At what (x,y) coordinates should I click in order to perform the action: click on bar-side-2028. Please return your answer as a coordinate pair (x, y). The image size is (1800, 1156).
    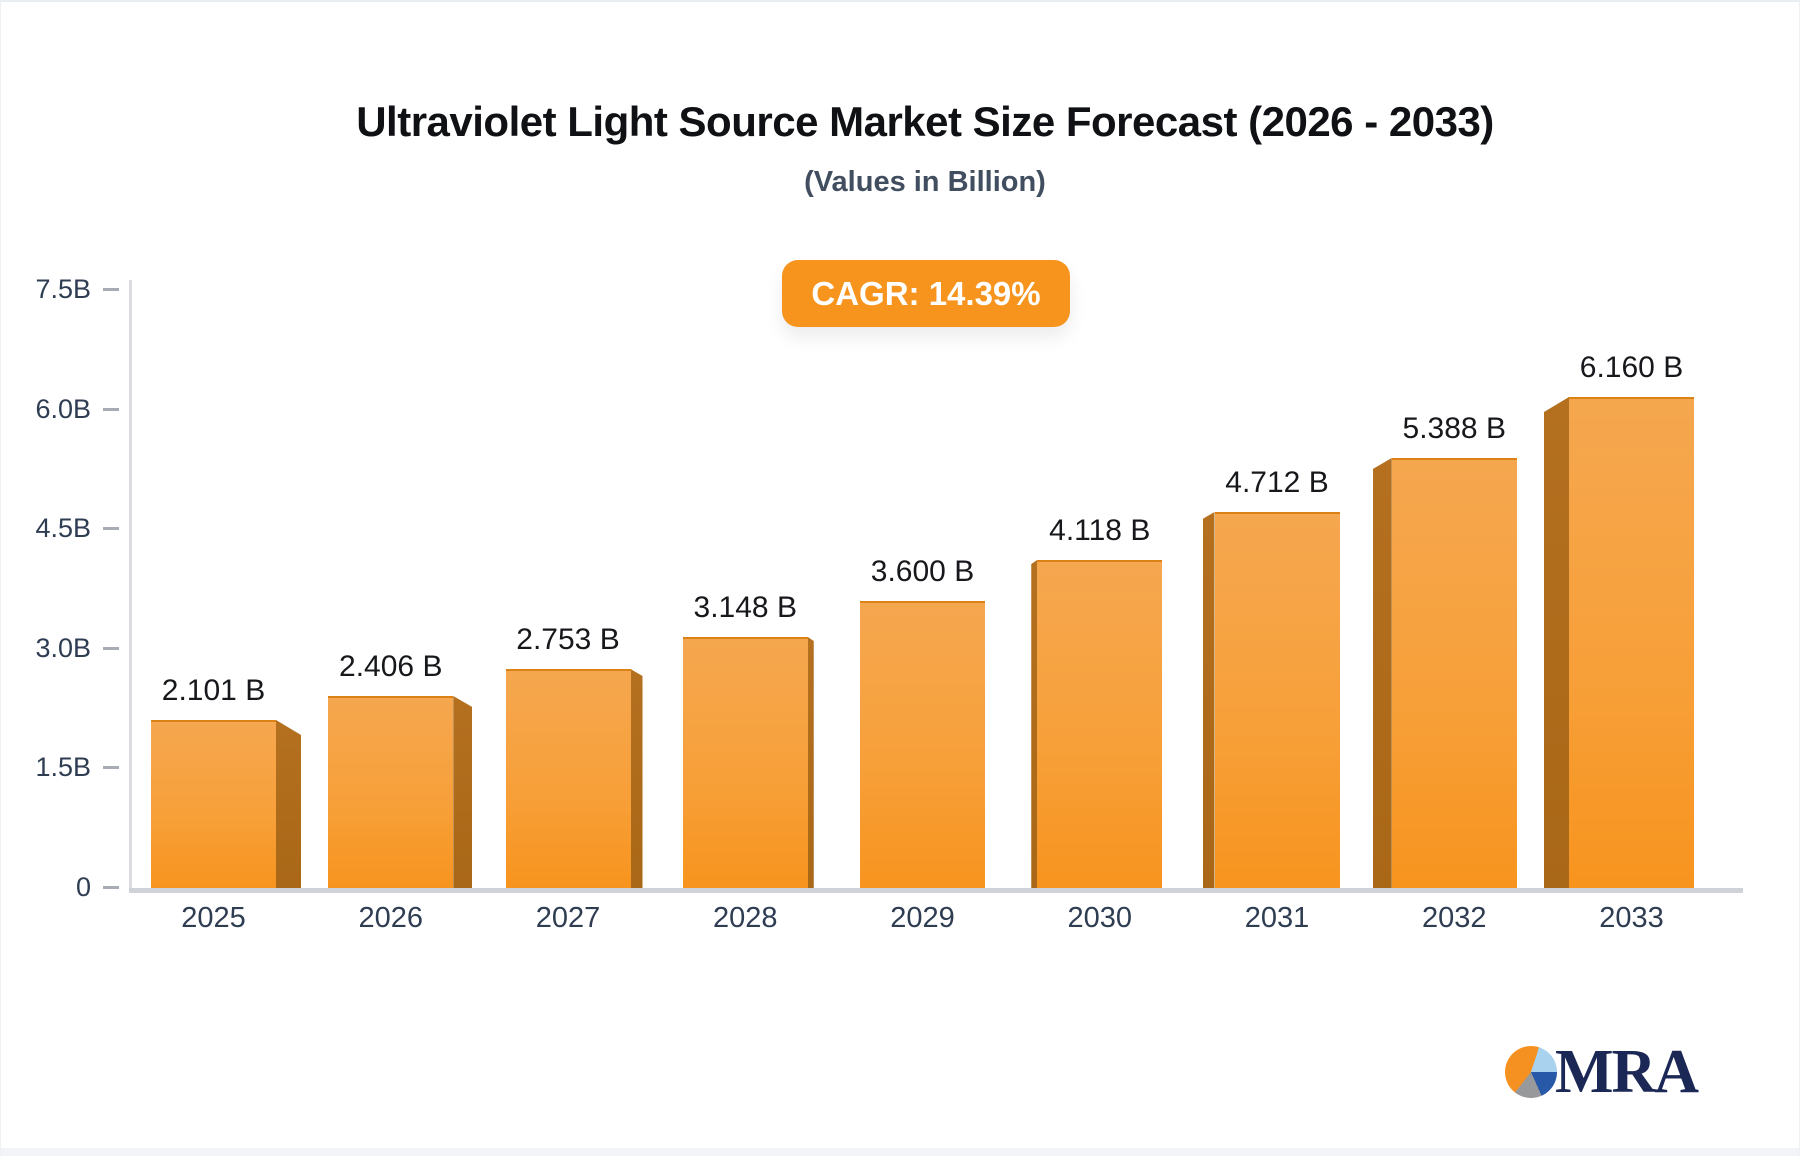
    Looking at the image, I should click on (810, 762).